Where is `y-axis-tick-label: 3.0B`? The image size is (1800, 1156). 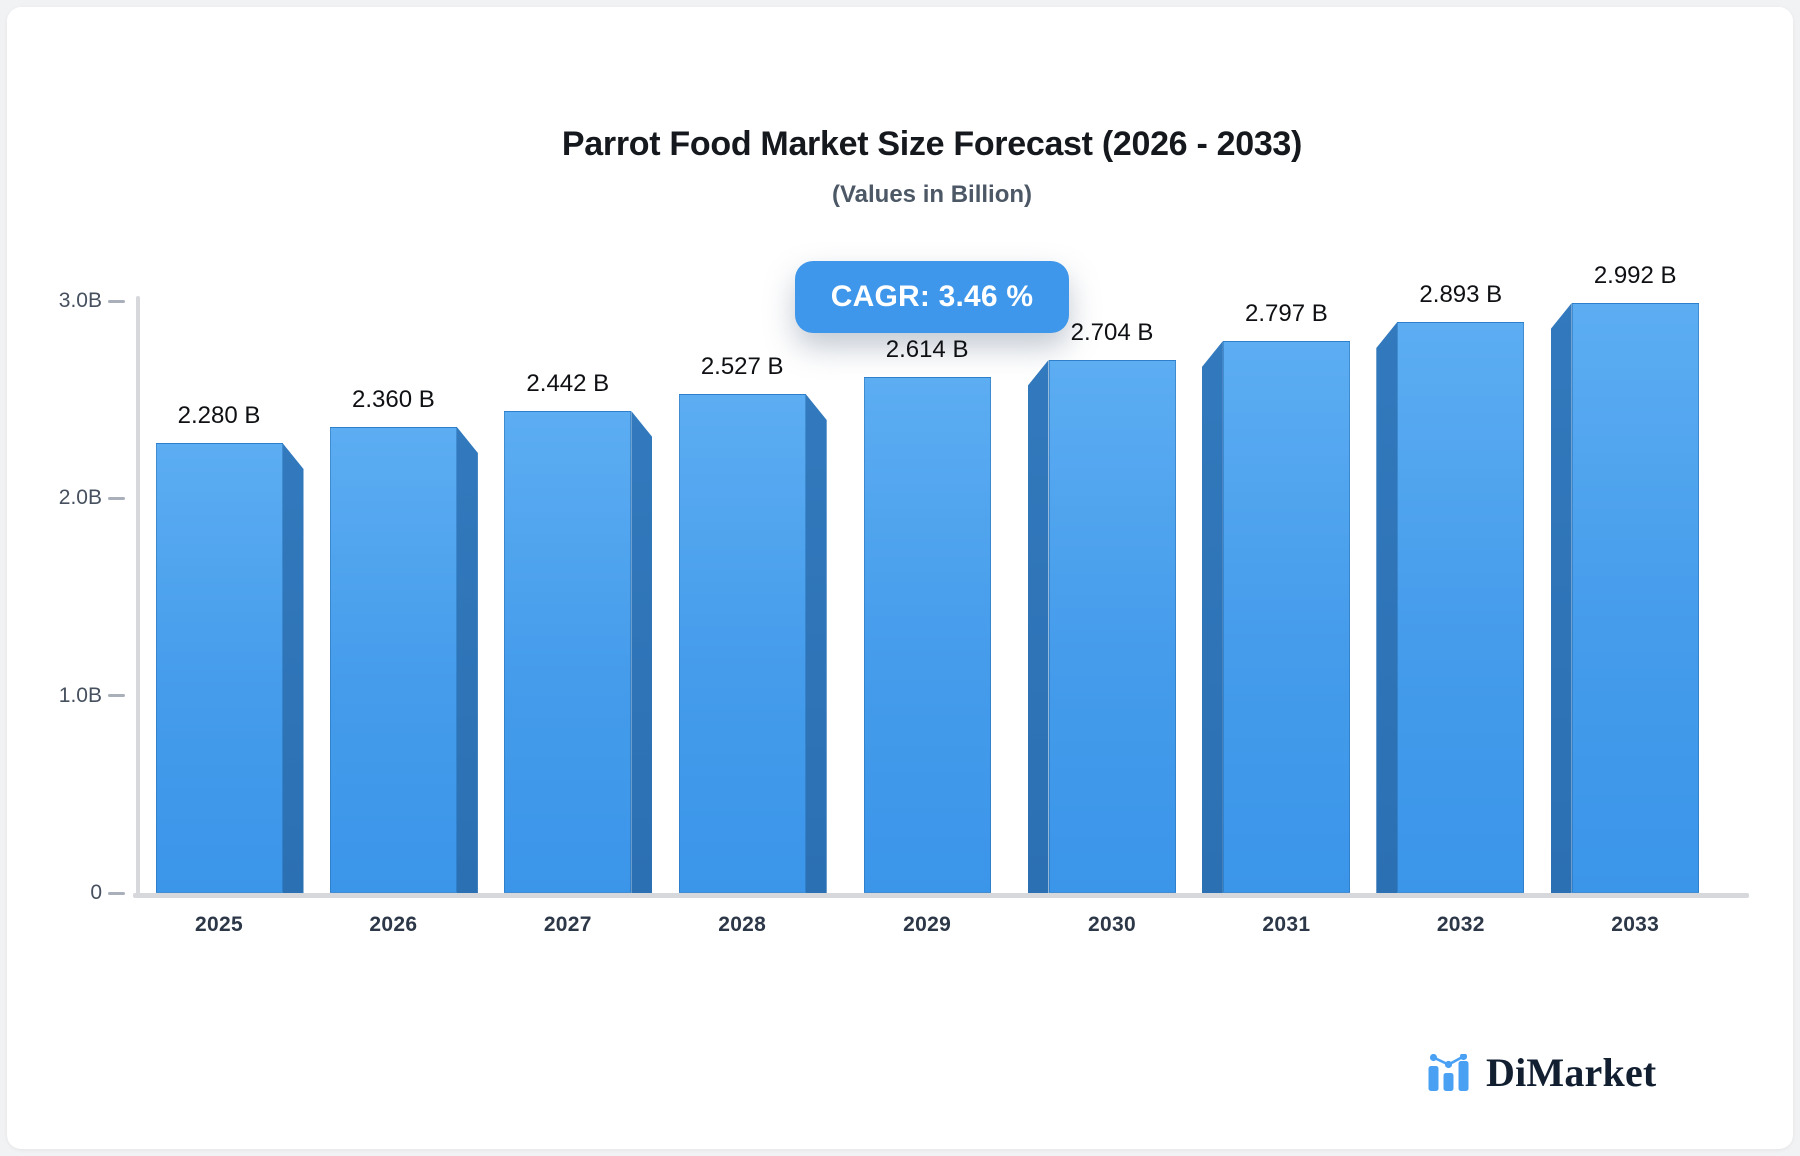
y-axis-tick-label: 3.0B is located at coordinates (80, 301).